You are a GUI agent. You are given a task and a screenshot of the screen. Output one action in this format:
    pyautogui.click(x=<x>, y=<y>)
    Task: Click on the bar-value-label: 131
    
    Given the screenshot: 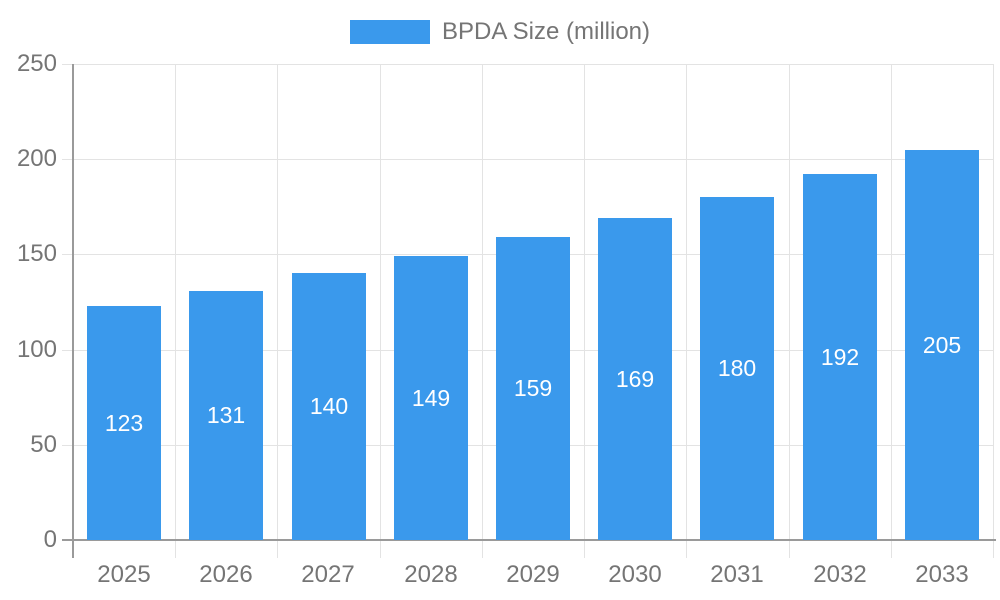 What is the action you would take?
    pyautogui.click(x=226, y=415)
    